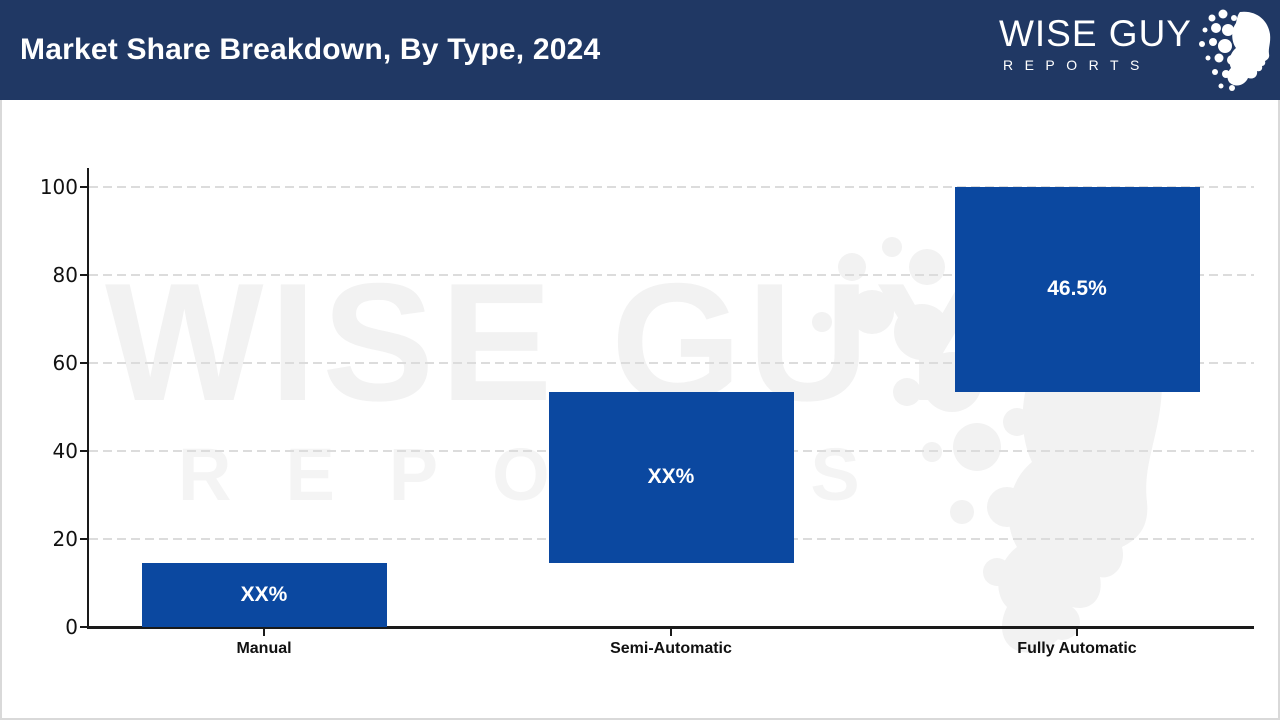  What do you see at coordinates (88, 398) in the screenshot?
I see `y-axis-line` at bounding box center [88, 398].